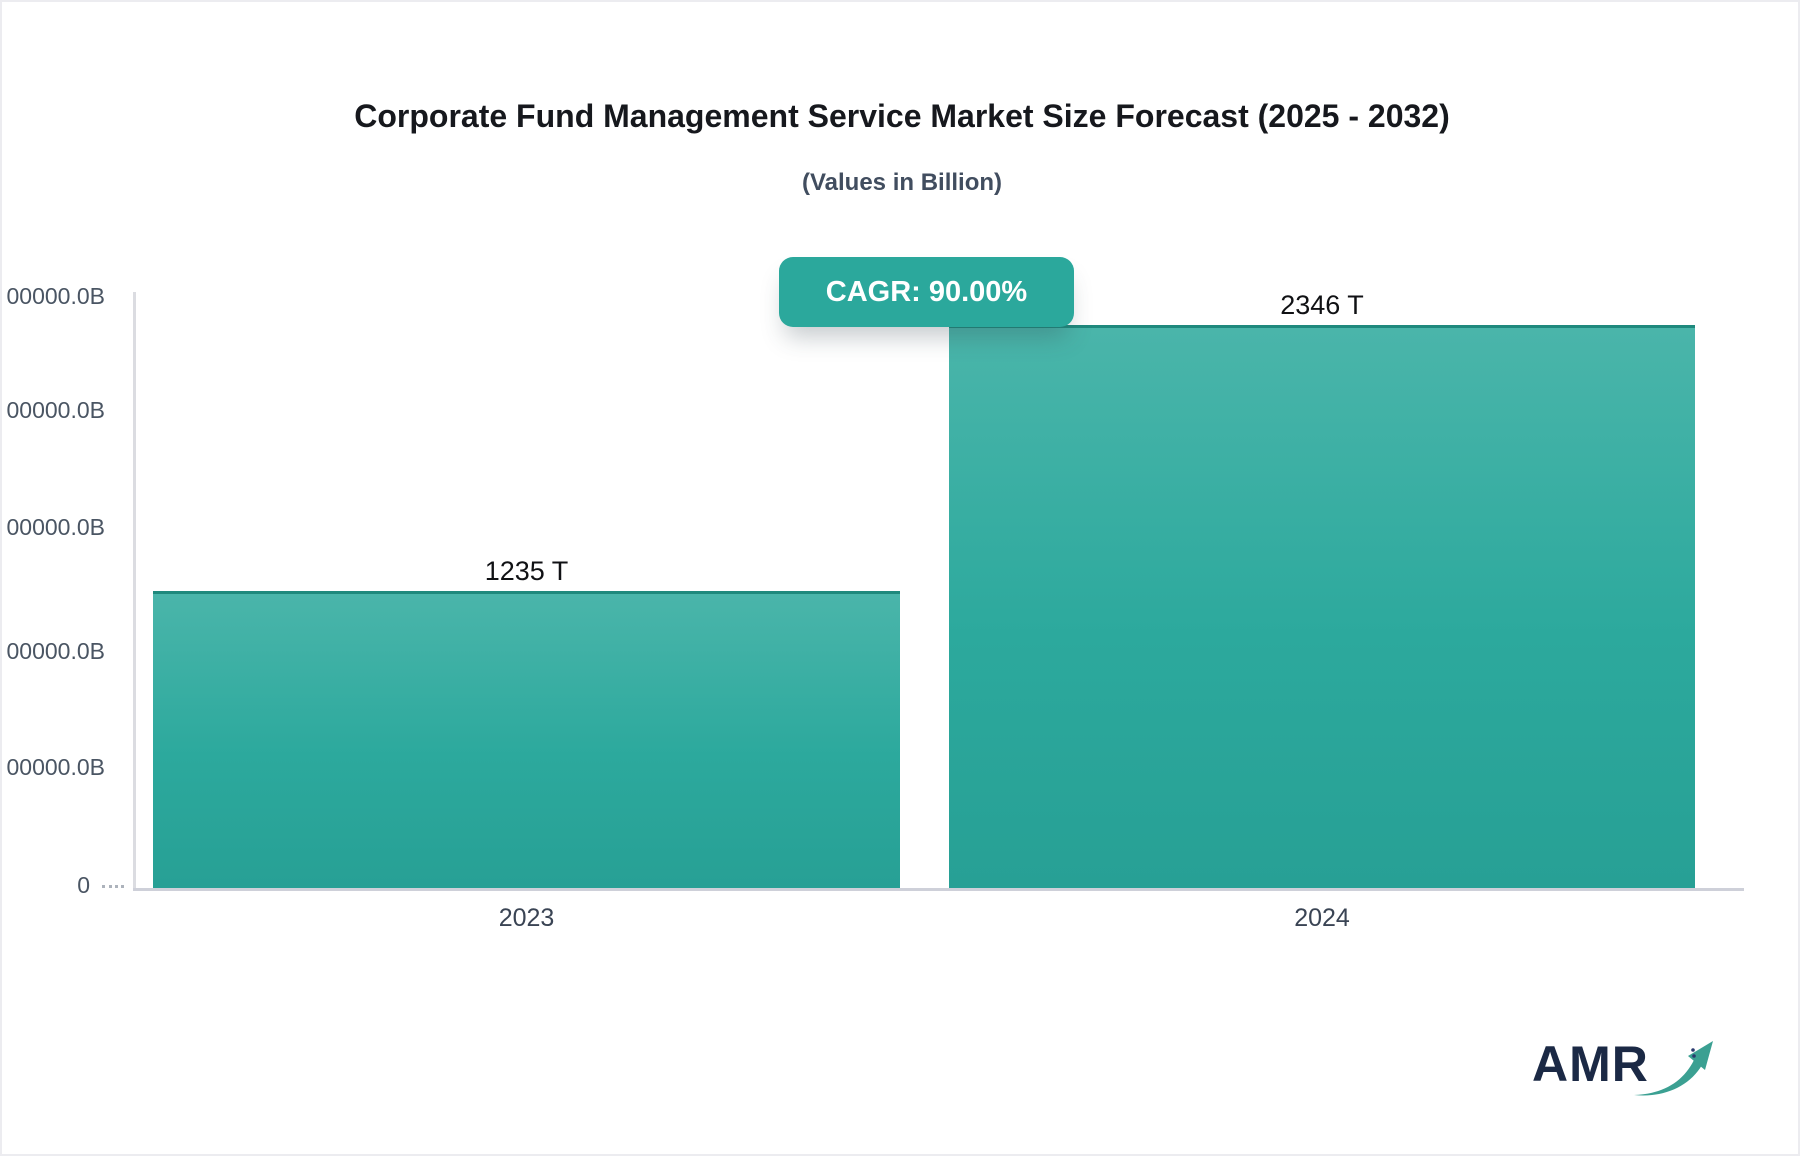 The image size is (1800, 1156). What do you see at coordinates (526, 571) in the screenshot?
I see `bar-value-label-2023: 1235 T` at bounding box center [526, 571].